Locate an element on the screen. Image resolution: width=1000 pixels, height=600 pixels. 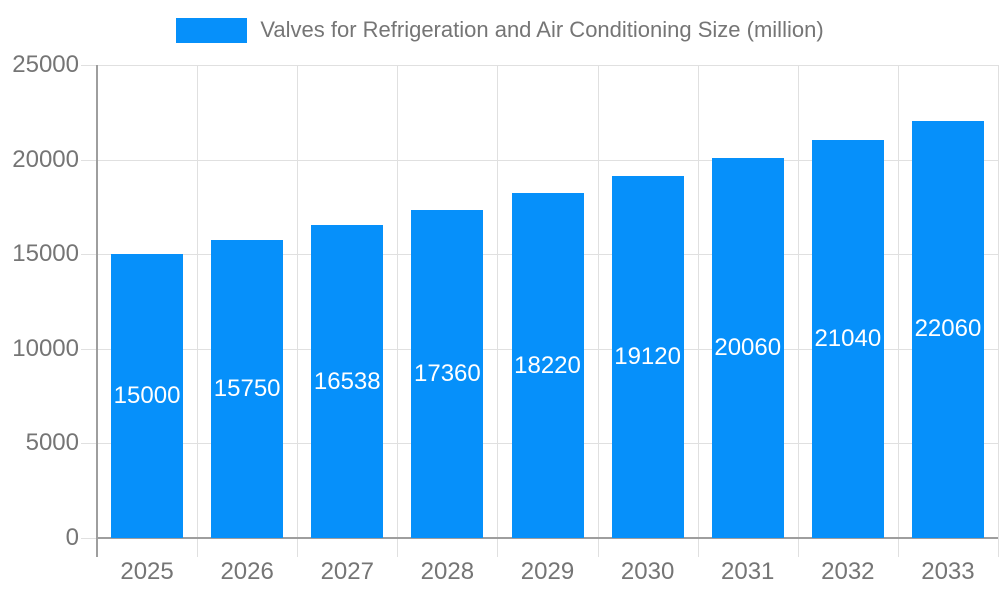
bar-value-label: 15750 is located at coordinates (247, 388).